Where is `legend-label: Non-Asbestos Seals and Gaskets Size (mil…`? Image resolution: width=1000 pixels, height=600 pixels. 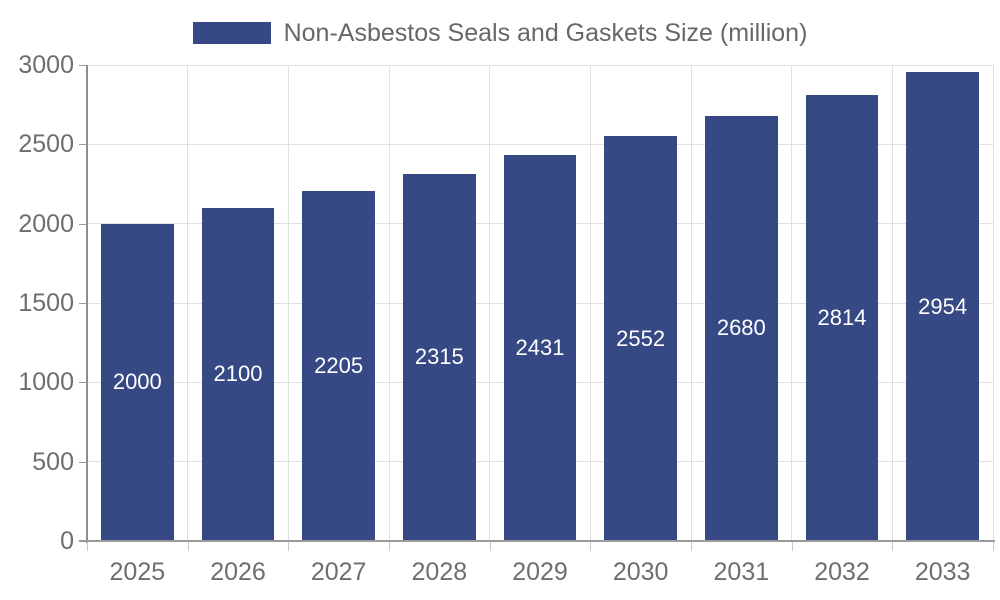
legend-label: Non-Asbestos Seals and Gaskets Size (mil… is located at coordinates (545, 32).